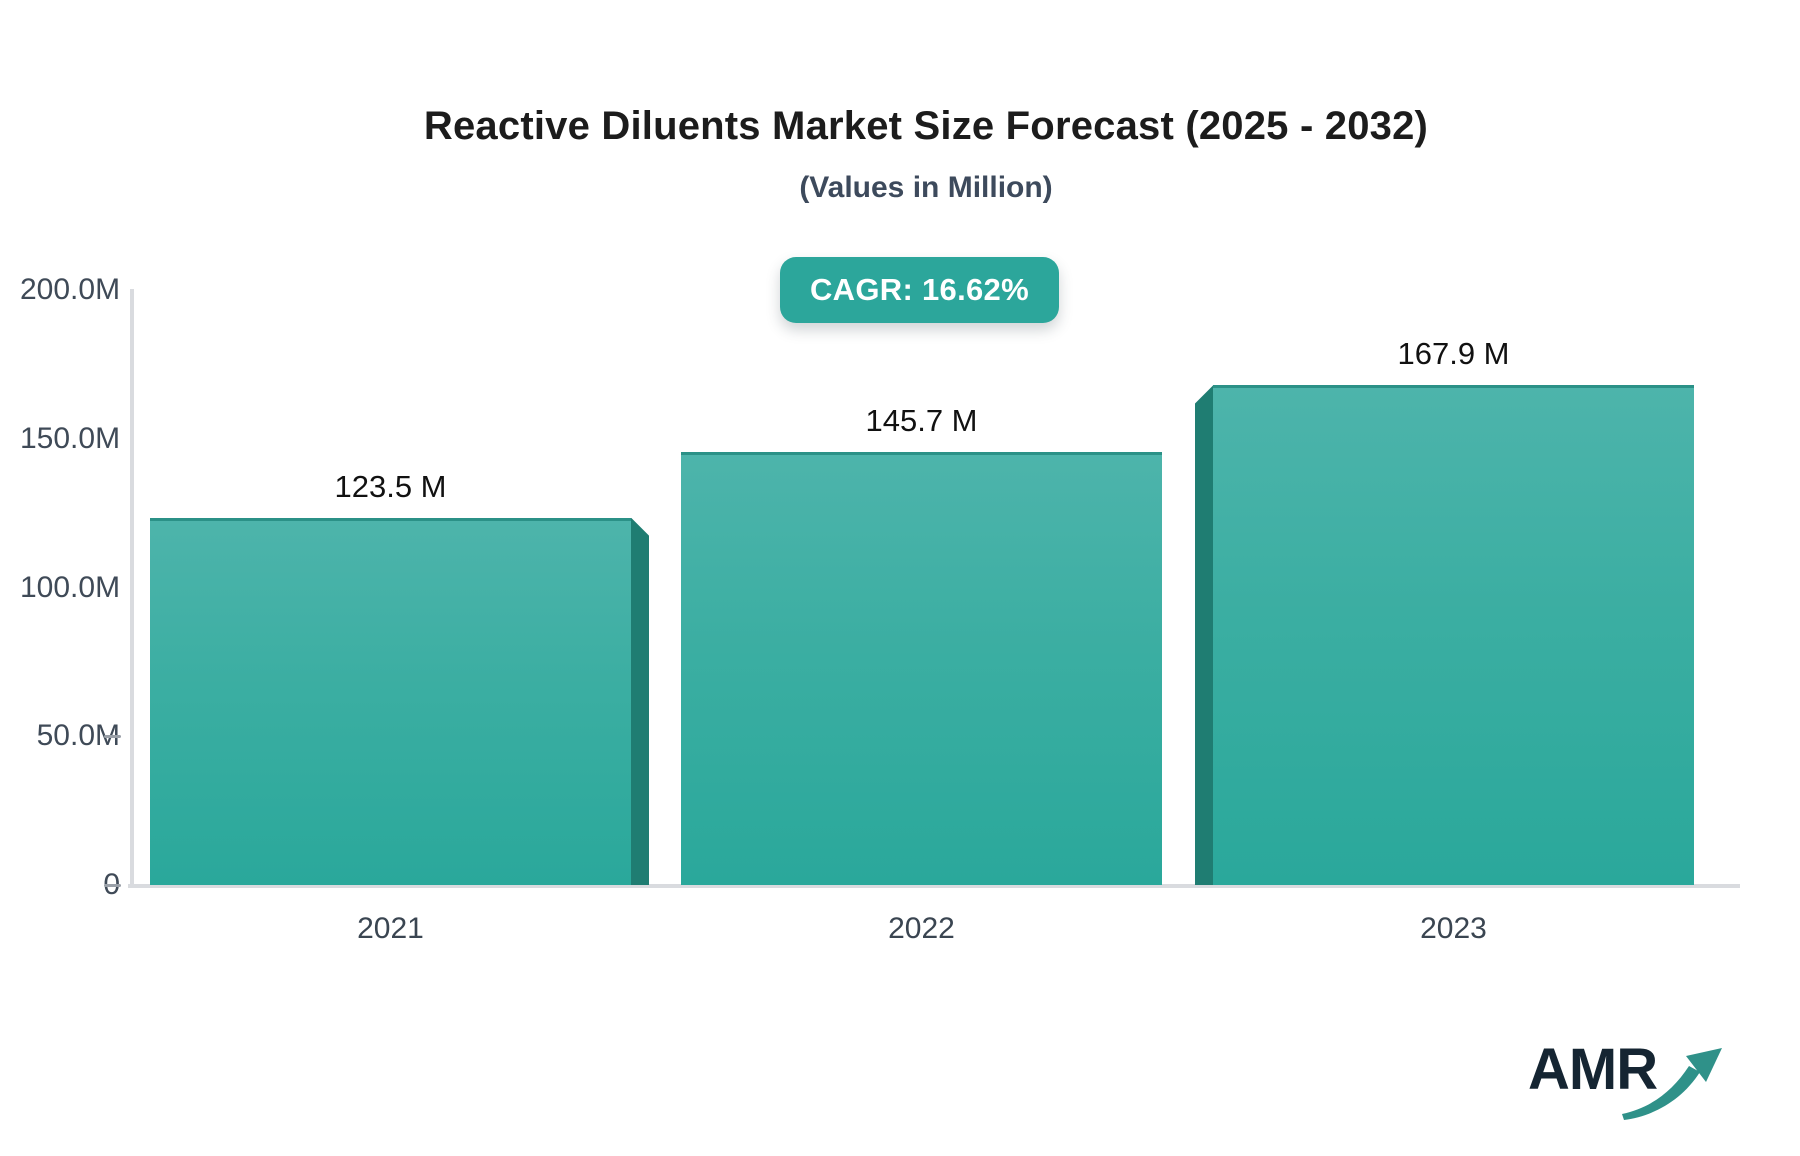 This screenshot has width=1800, height=1156. I want to click on x-axis-label: 2023, so click(1453, 928).